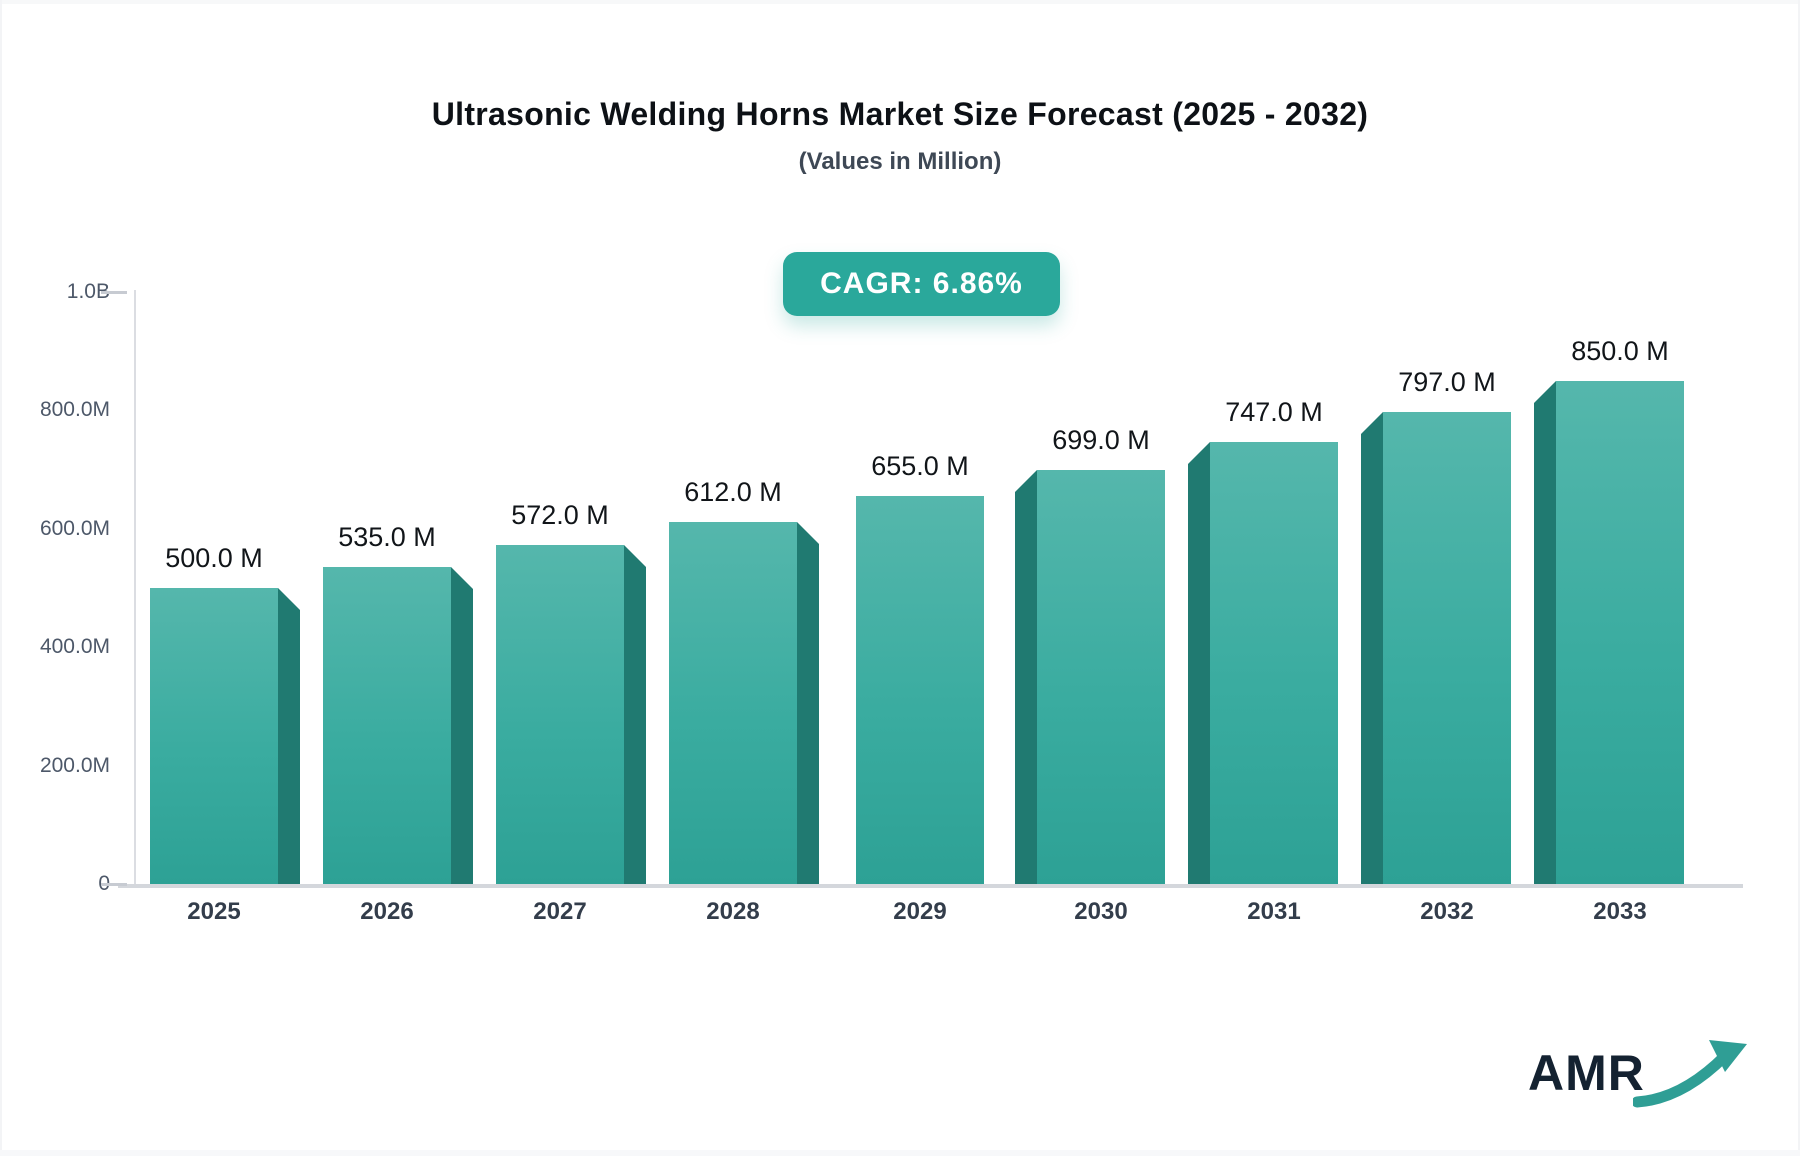 The image size is (1800, 1156). Describe the element at coordinates (900, 1153) in the screenshot. I see `card-bottom-edge` at that location.